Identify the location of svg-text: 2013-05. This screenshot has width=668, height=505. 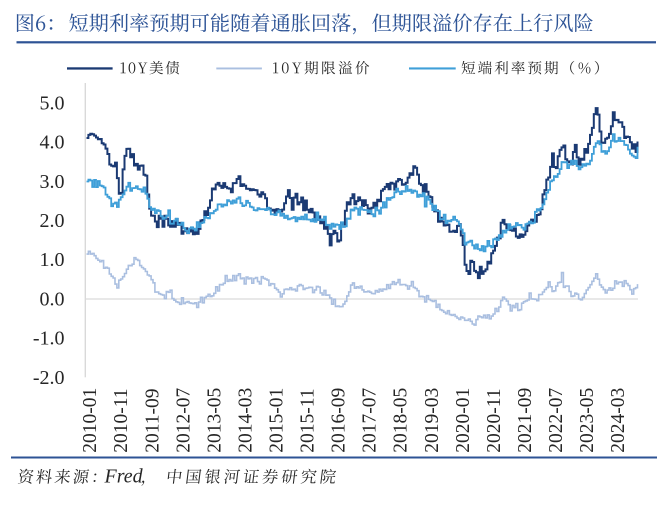
(214, 420).